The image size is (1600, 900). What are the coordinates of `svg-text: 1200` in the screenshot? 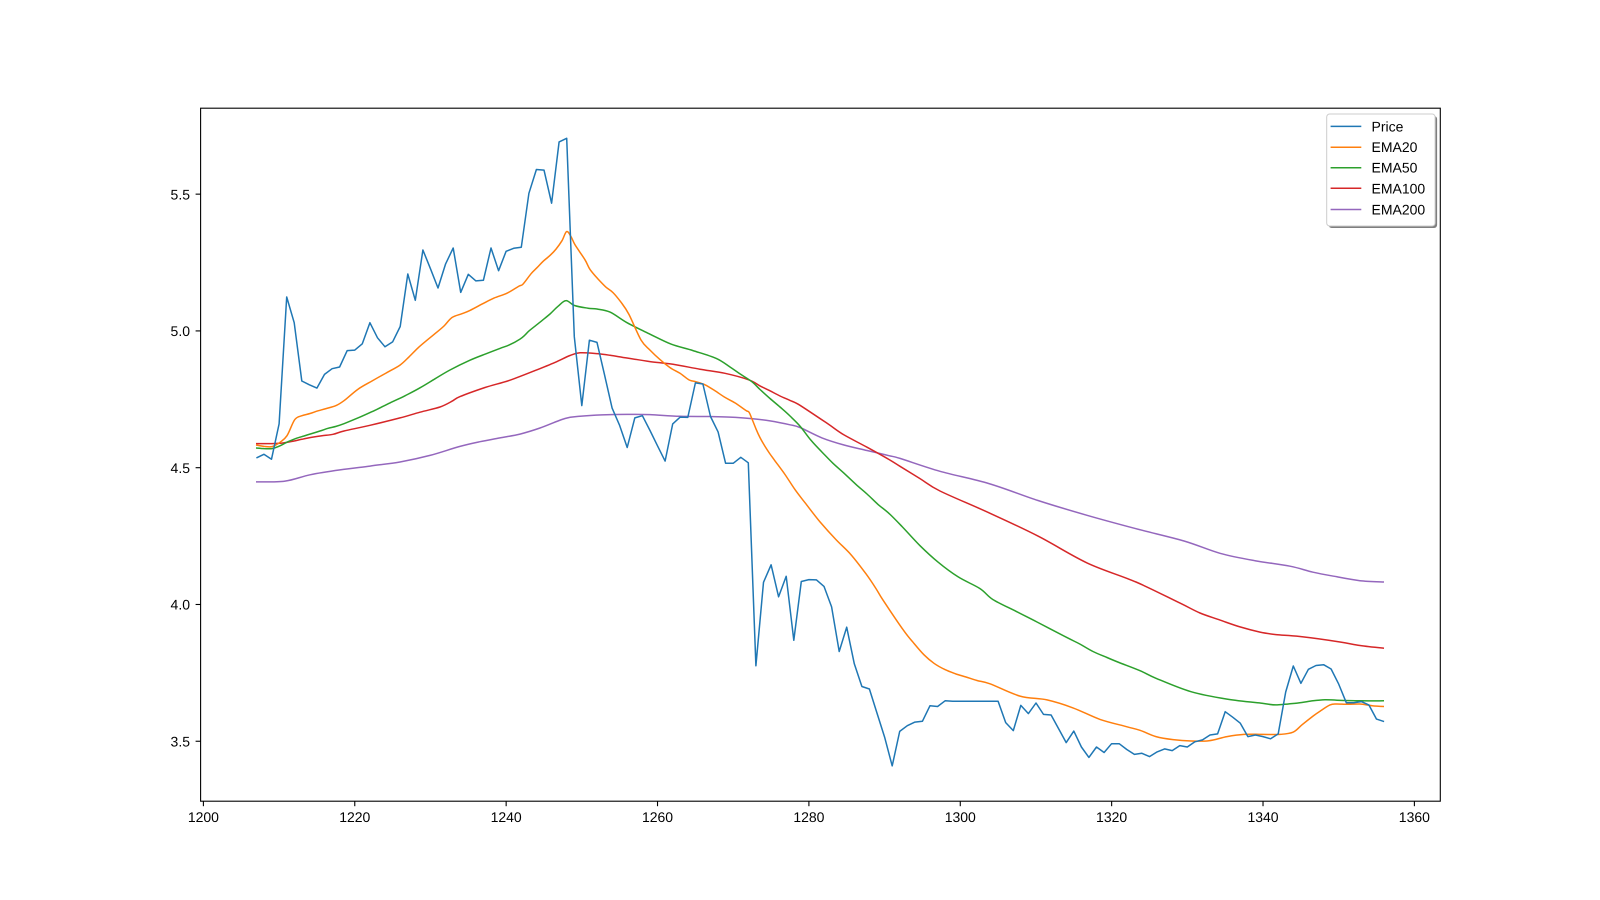 It's located at (203, 817).